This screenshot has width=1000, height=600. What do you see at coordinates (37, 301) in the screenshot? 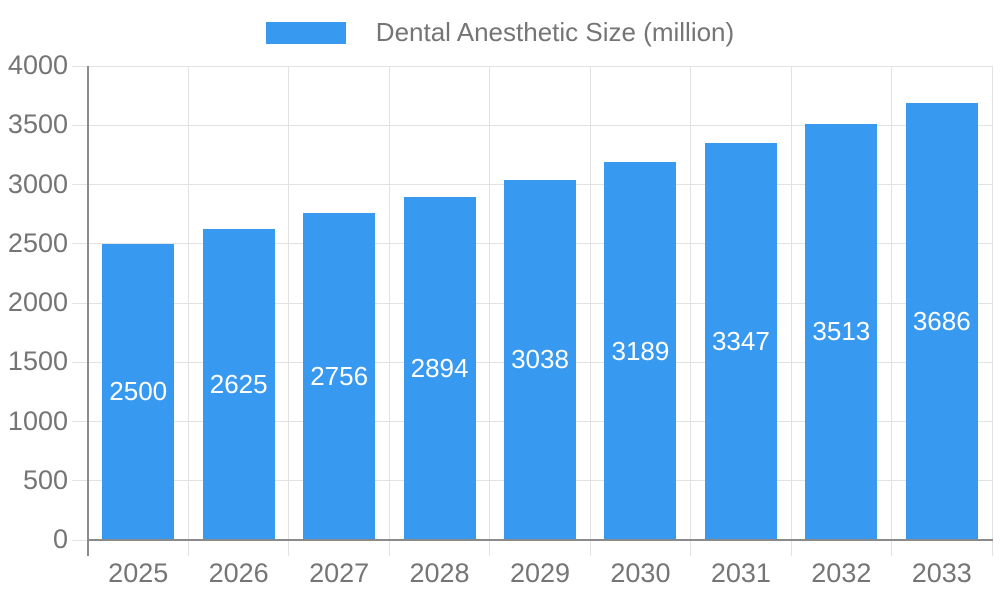
I see `y-axis-label: 2000` at bounding box center [37, 301].